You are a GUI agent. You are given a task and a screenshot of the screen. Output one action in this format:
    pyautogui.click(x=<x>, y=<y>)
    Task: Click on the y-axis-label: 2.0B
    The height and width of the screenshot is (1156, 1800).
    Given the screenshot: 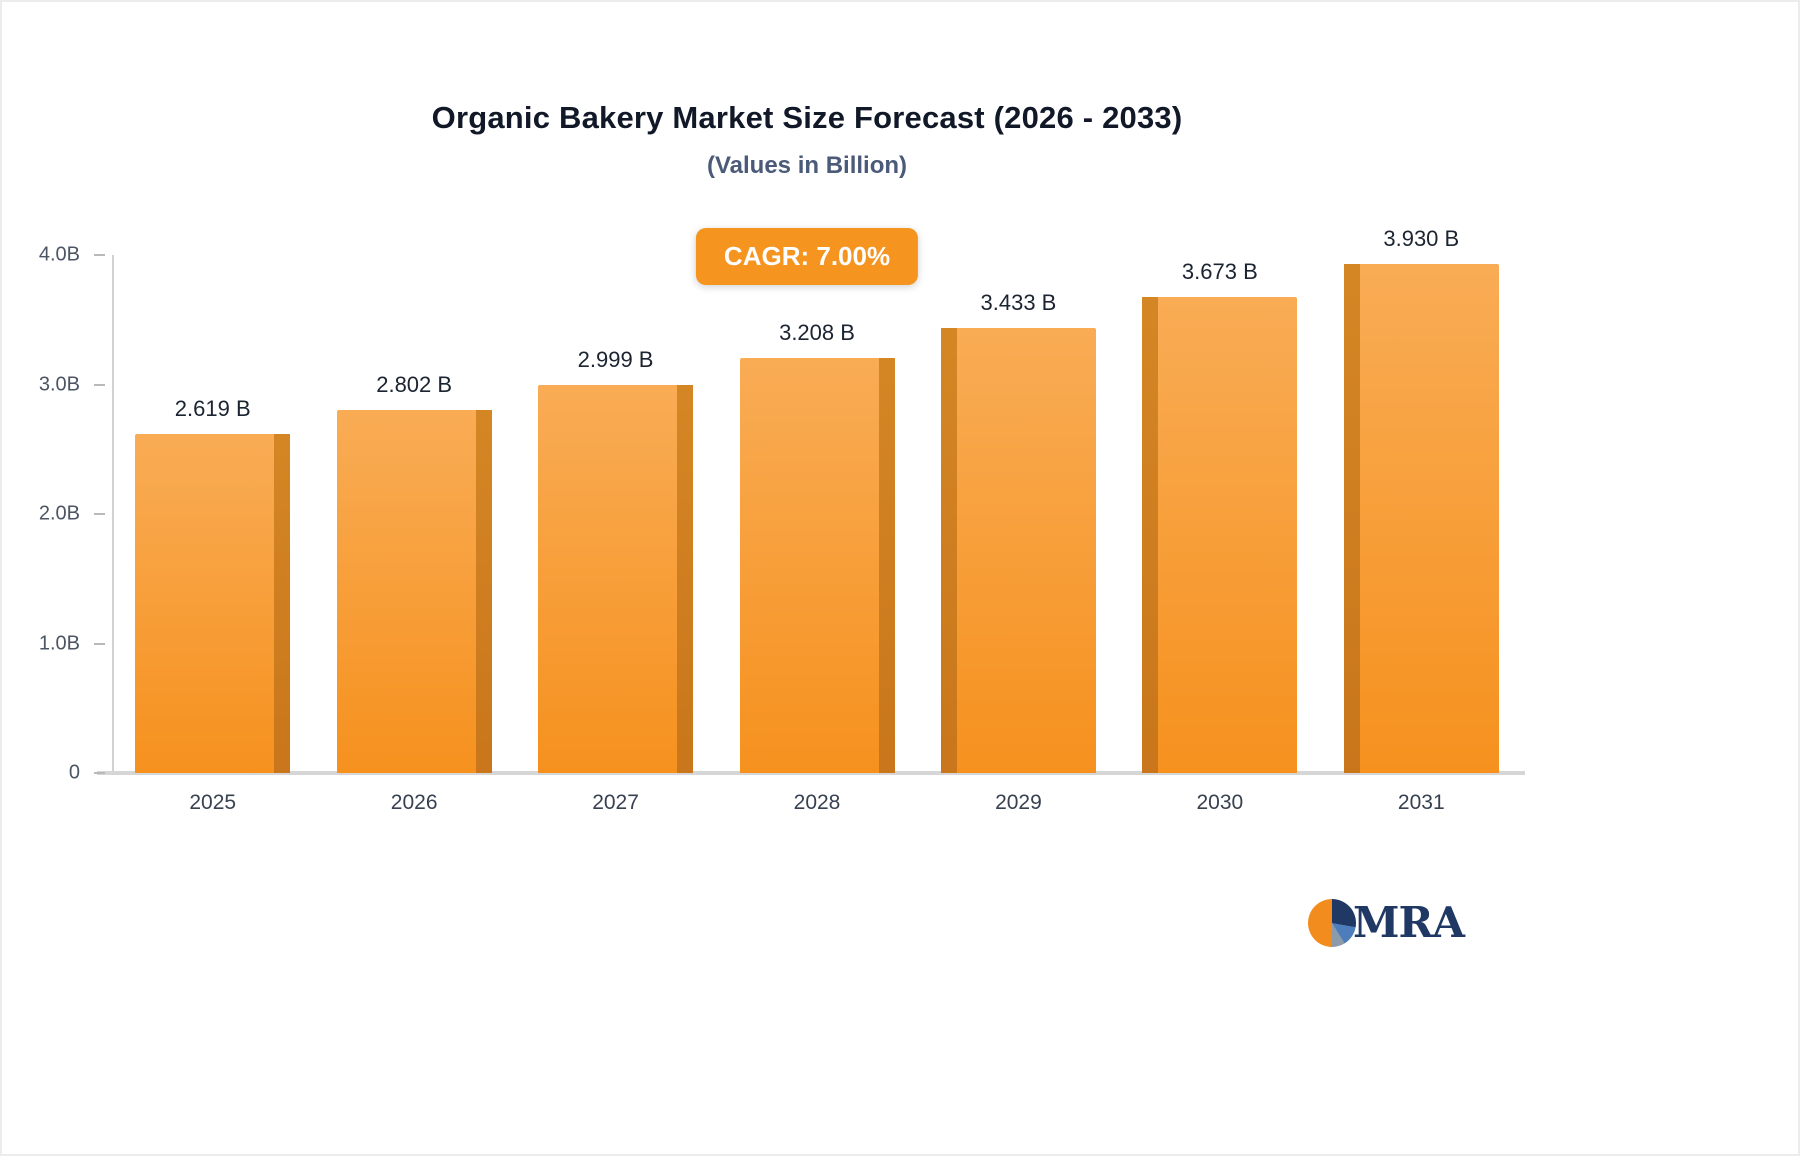 What is the action you would take?
    pyautogui.click(x=59, y=513)
    